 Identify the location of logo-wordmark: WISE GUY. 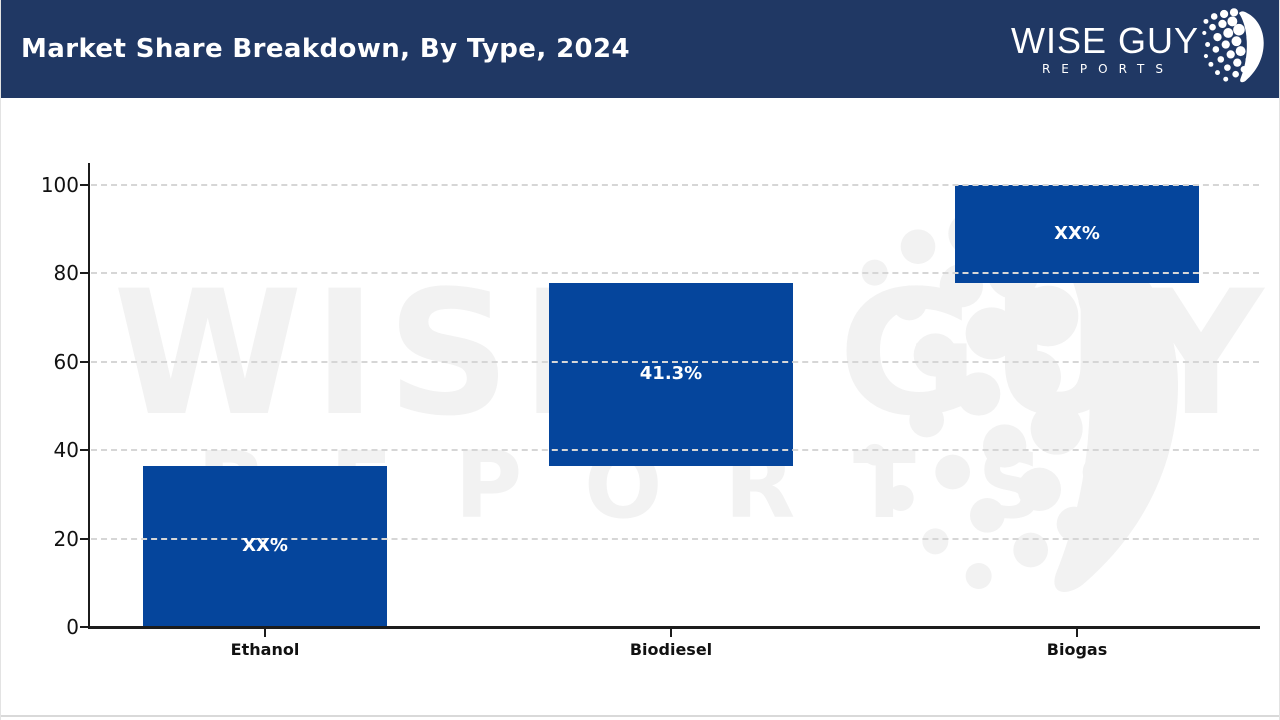
(1104, 40).